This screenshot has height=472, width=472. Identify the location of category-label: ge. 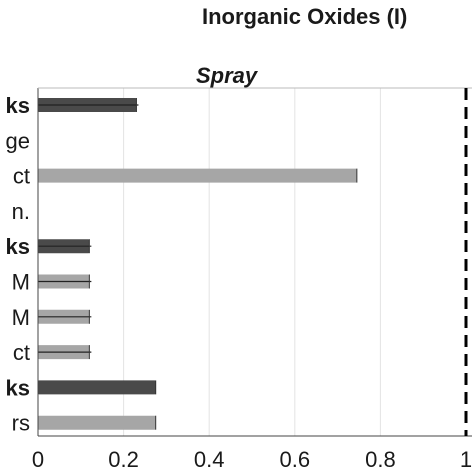
(18, 140).